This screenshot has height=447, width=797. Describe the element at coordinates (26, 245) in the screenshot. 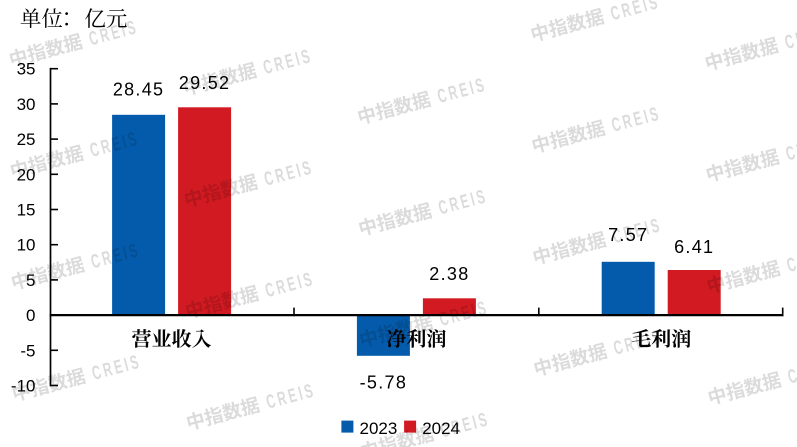

I see `svg-text: 10` at that location.